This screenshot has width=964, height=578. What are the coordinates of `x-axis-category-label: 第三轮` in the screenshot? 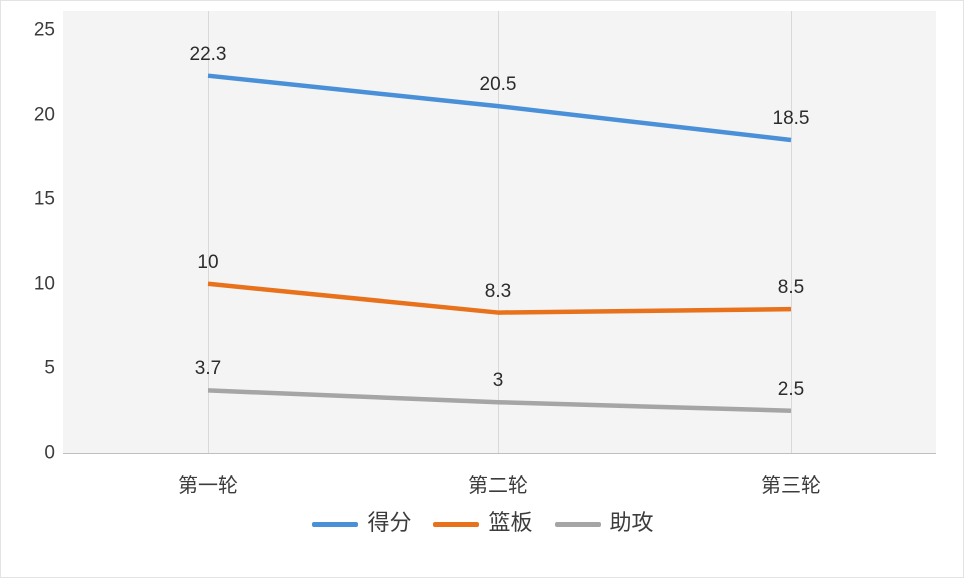 It's located at (791, 485).